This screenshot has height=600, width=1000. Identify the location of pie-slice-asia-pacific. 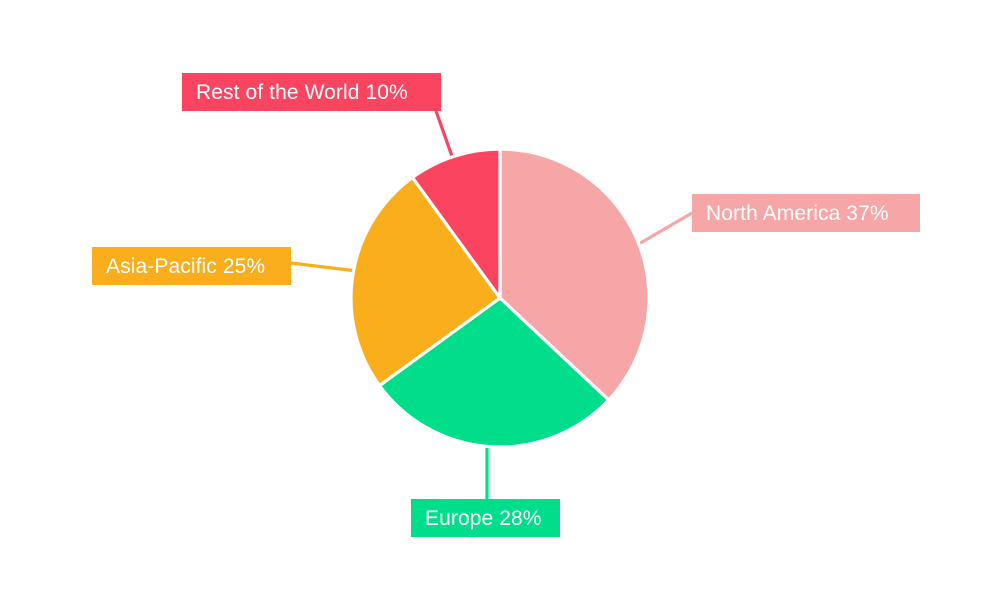
(425, 281).